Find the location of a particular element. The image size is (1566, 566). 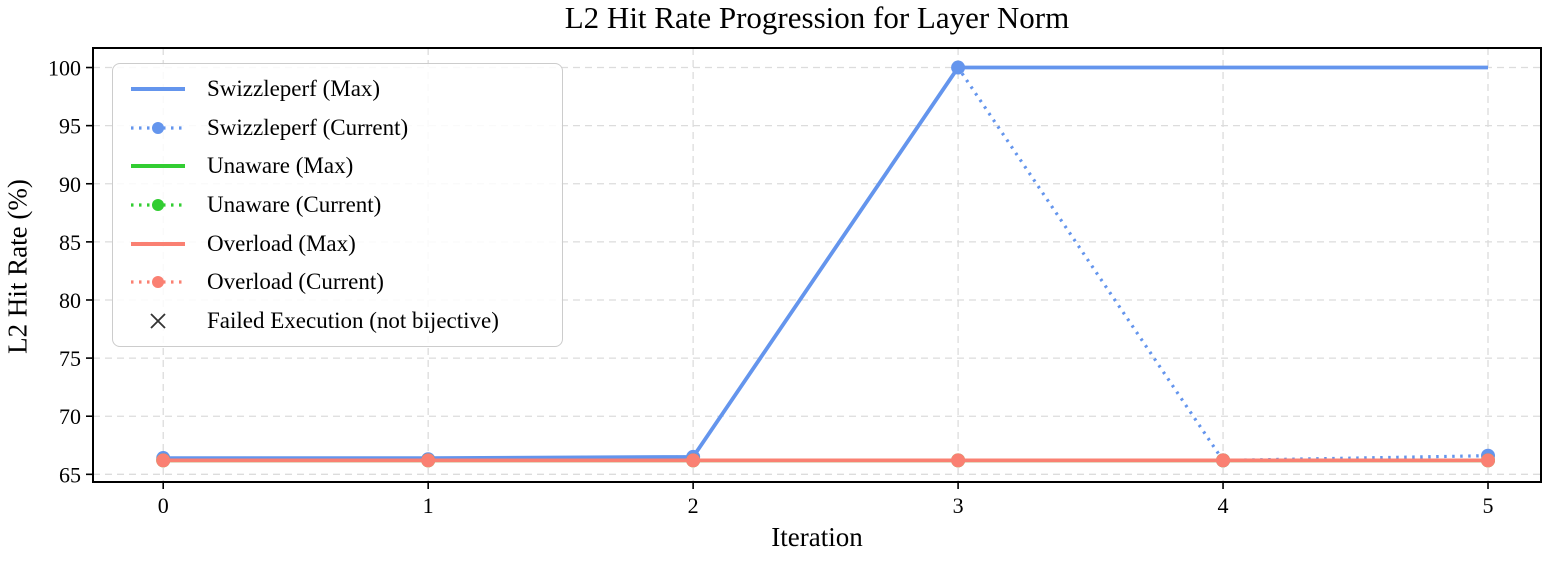

y-tick-label: 90 is located at coordinates (70, 184).